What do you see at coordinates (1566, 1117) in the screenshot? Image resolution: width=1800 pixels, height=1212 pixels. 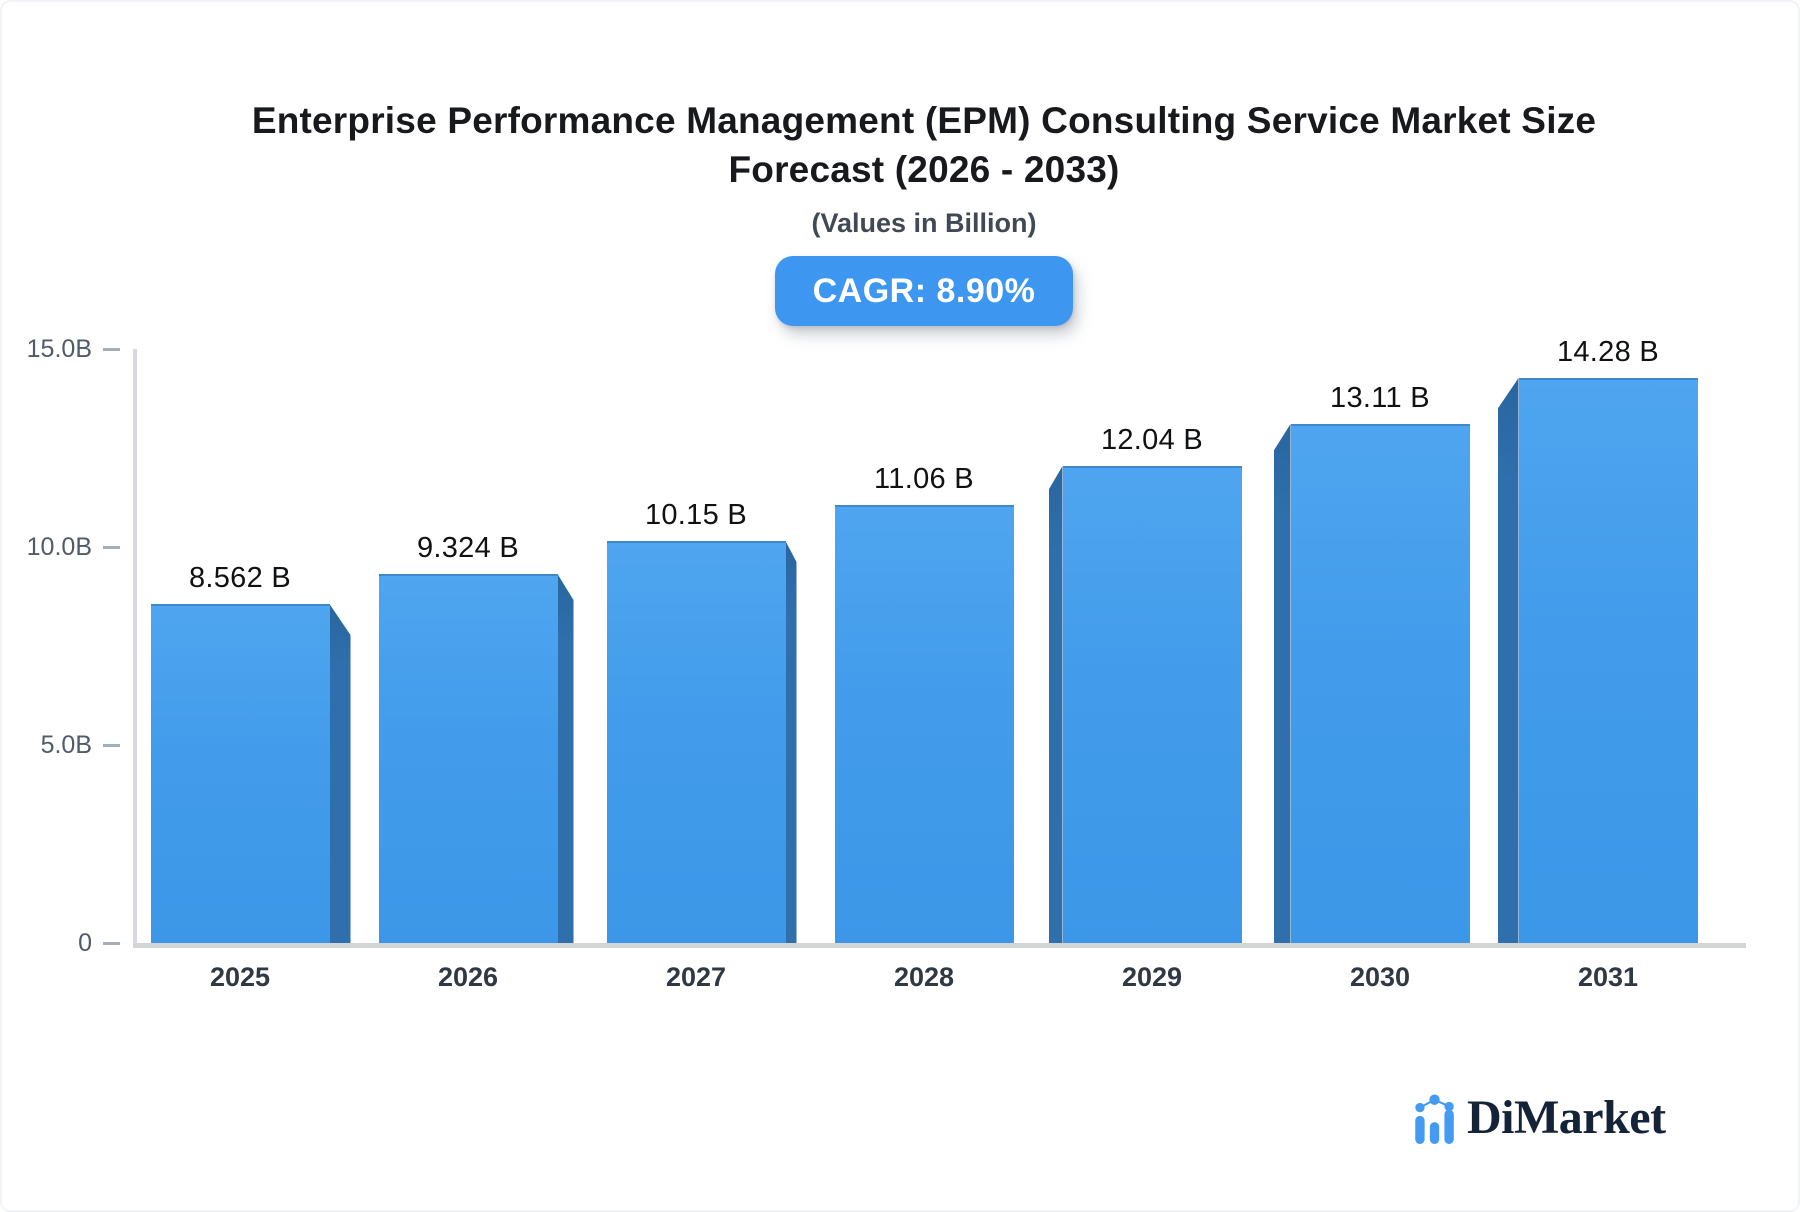 I see `dimarket-logo-text: DiMarket` at bounding box center [1566, 1117].